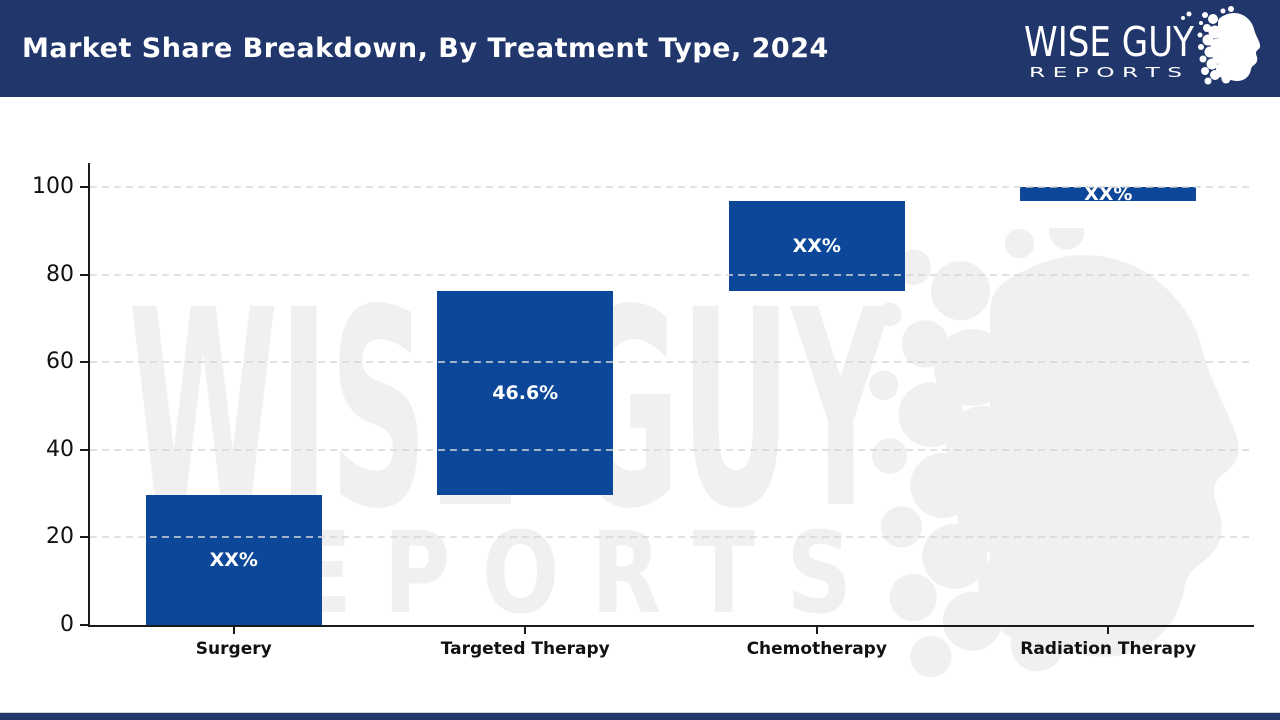 This screenshot has width=1280, height=720. I want to click on y-axis-tick-label: 60, so click(60, 362).